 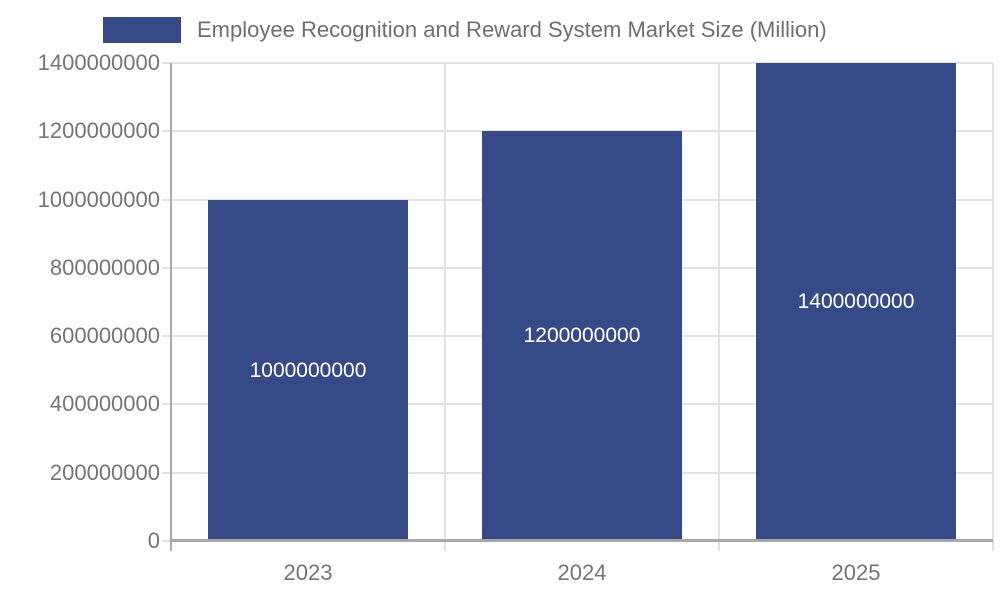 What do you see at coordinates (142, 30) in the screenshot?
I see `legend-swatch` at bounding box center [142, 30].